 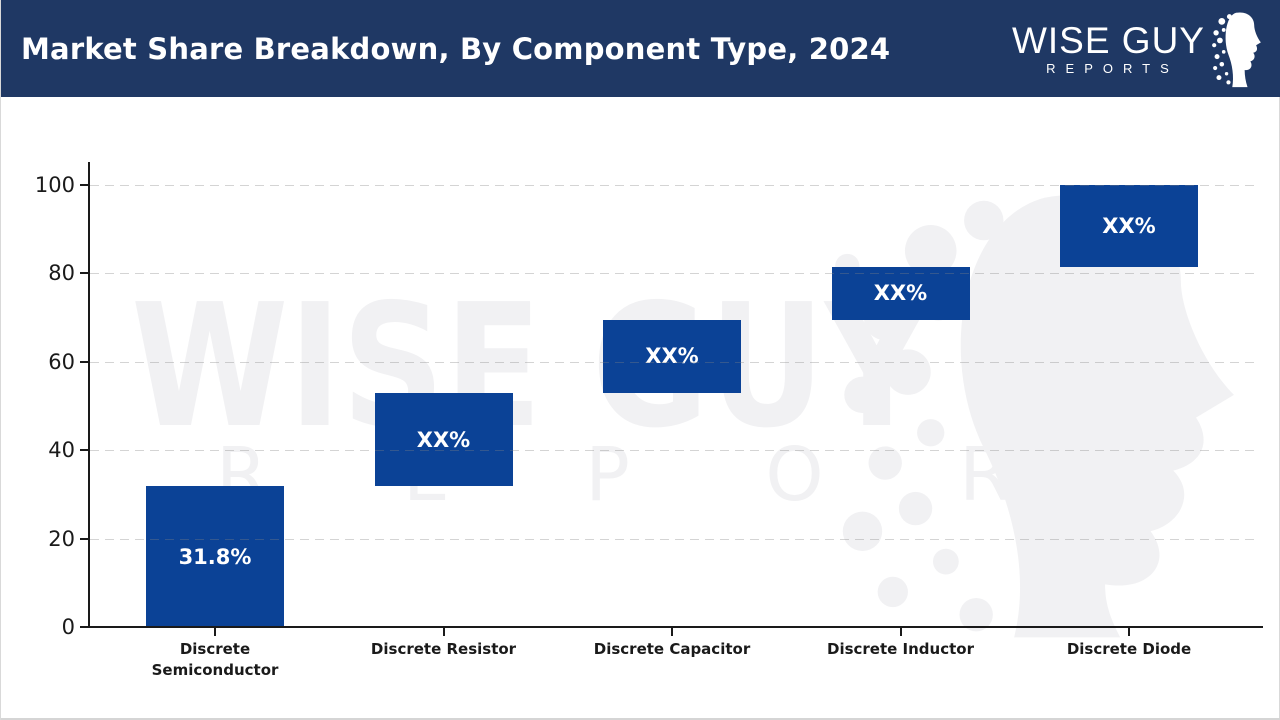 I want to click on brand-logo: WISE GUY REPORTS, so click(x=1139, y=49).